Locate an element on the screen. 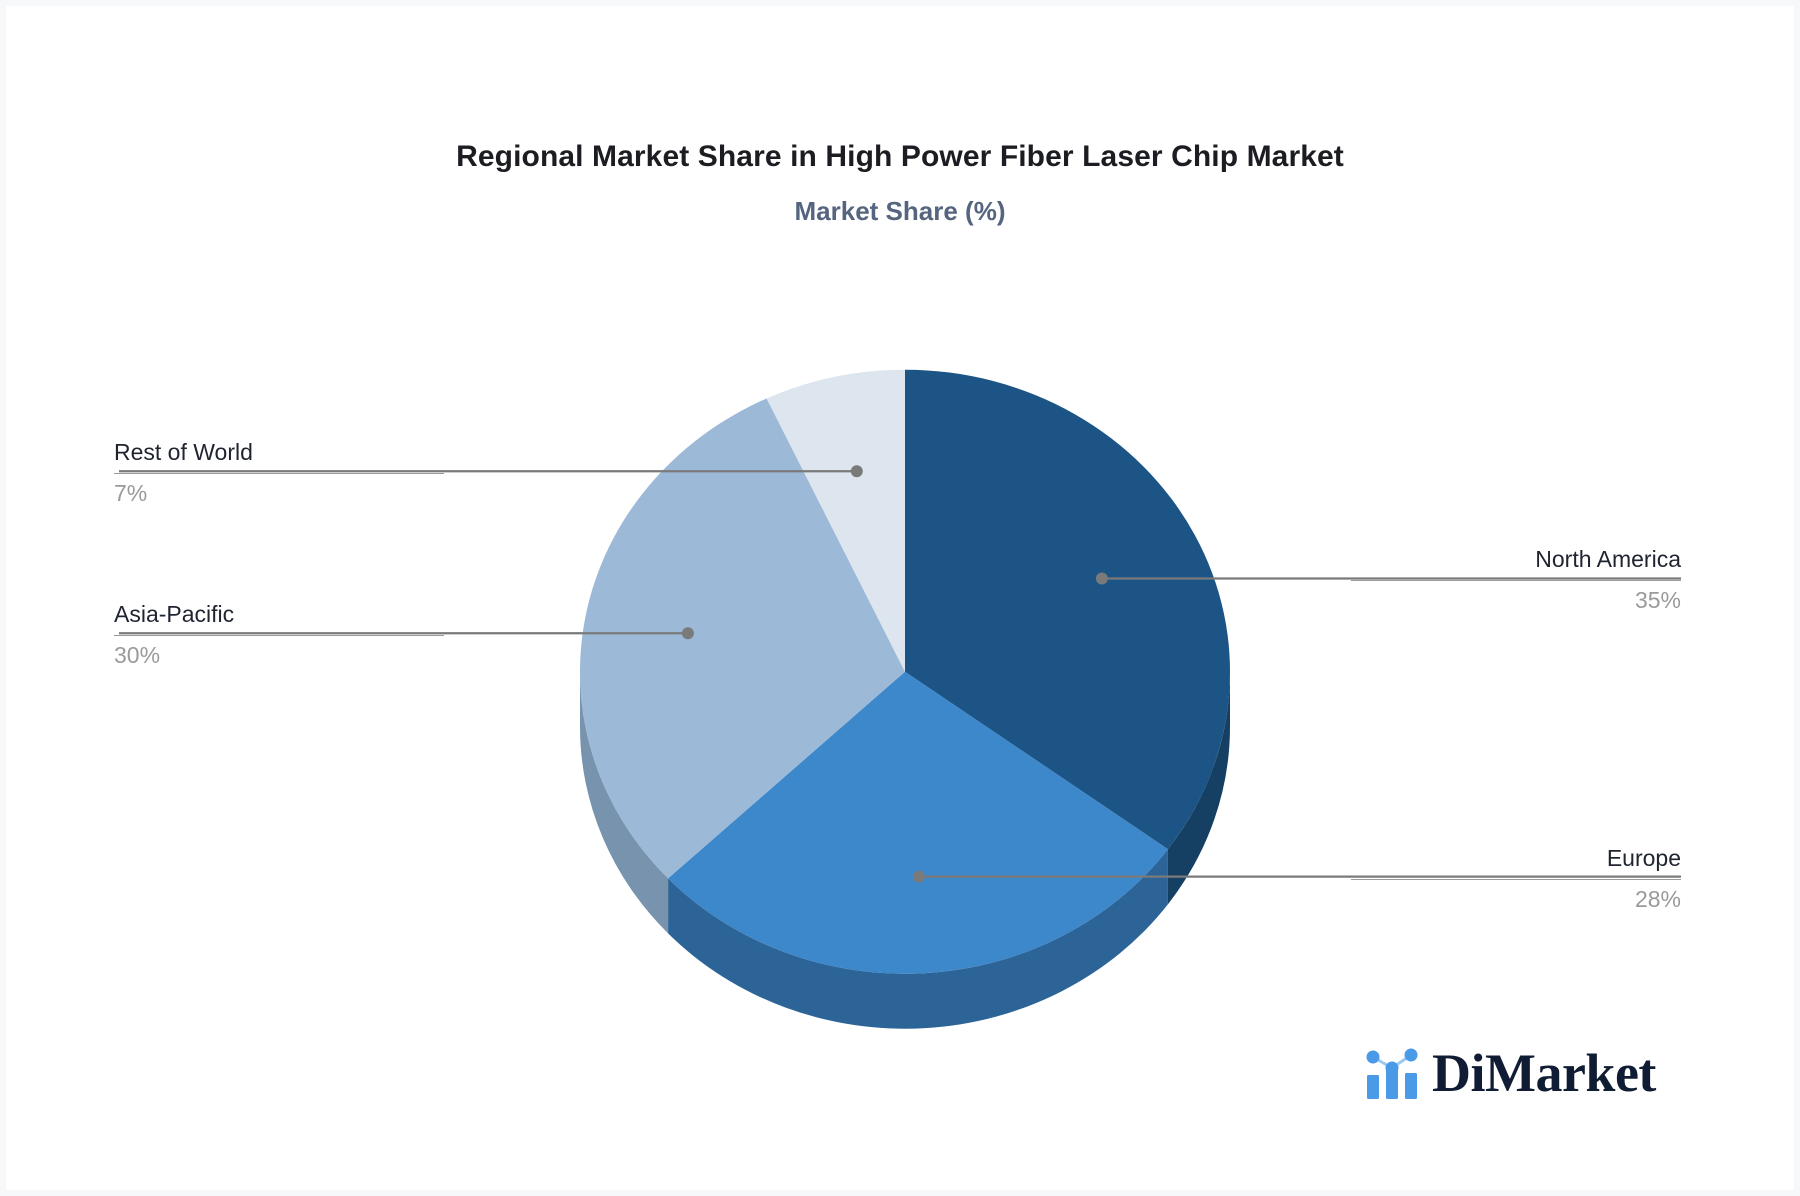 Image resolution: width=1800 pixels, height=1196 pixels. pie-3d-side-walls is located at coordinates (905, 850).